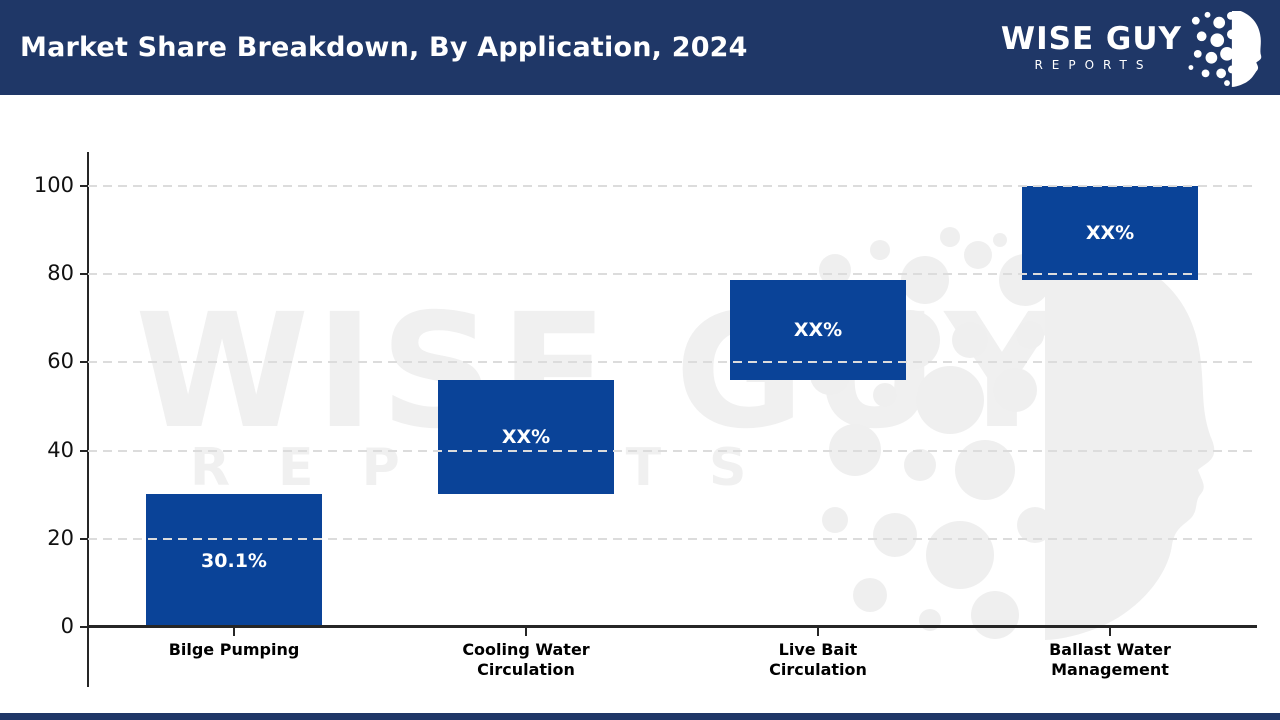 This screenshot has width=1280, height=720. I want to click on brand-subtitle: REPORTS, so click(1093, 65).